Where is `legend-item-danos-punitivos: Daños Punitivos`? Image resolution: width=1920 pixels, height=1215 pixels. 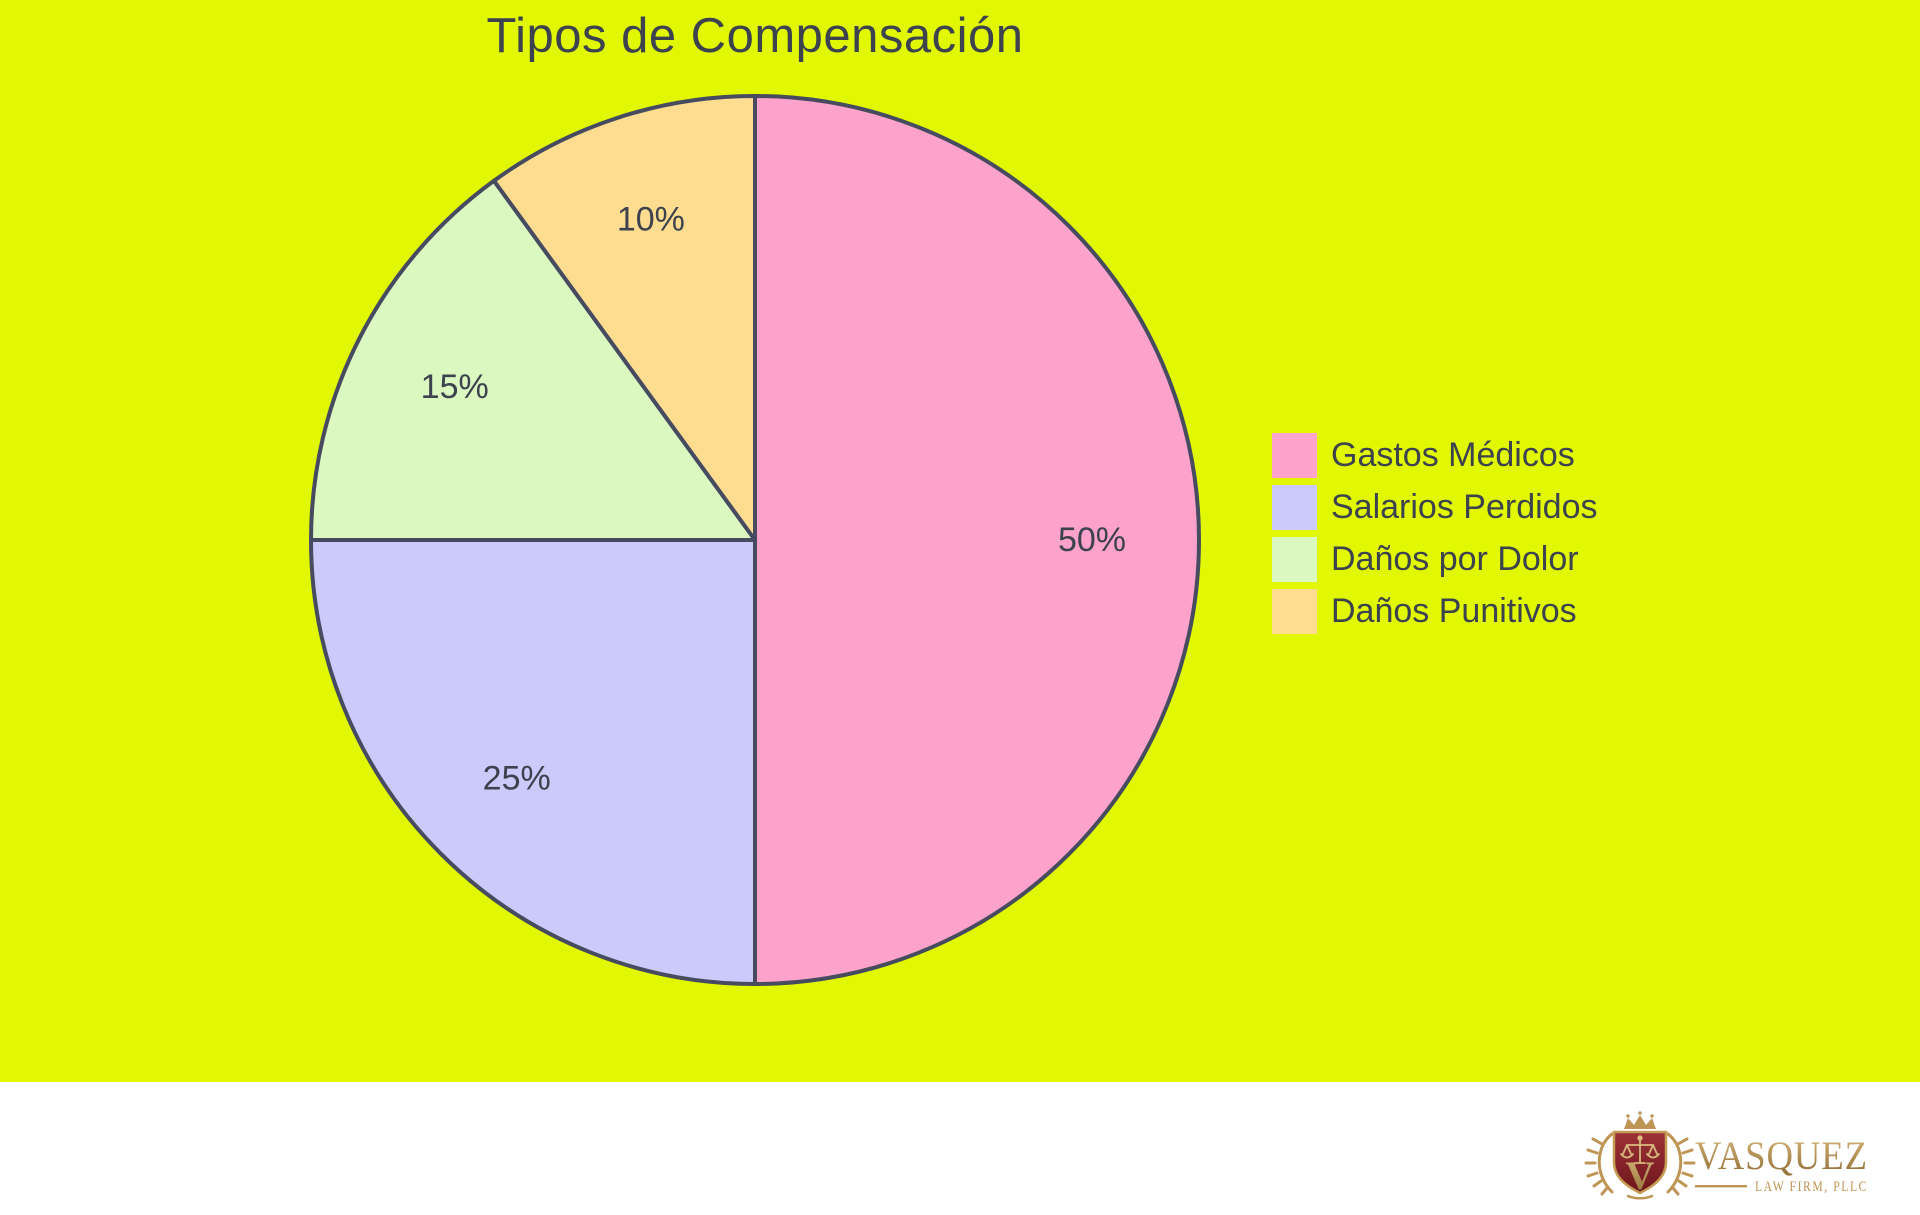 legend-item-danos-punitivos: Daños Punitivos is located at coordinates (1434, 611).